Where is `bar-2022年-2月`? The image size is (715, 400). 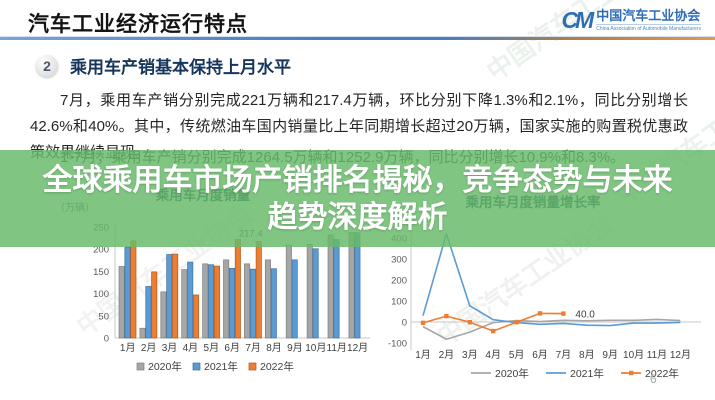
bar-2022年-2月 is located at coordinates (154, 305).